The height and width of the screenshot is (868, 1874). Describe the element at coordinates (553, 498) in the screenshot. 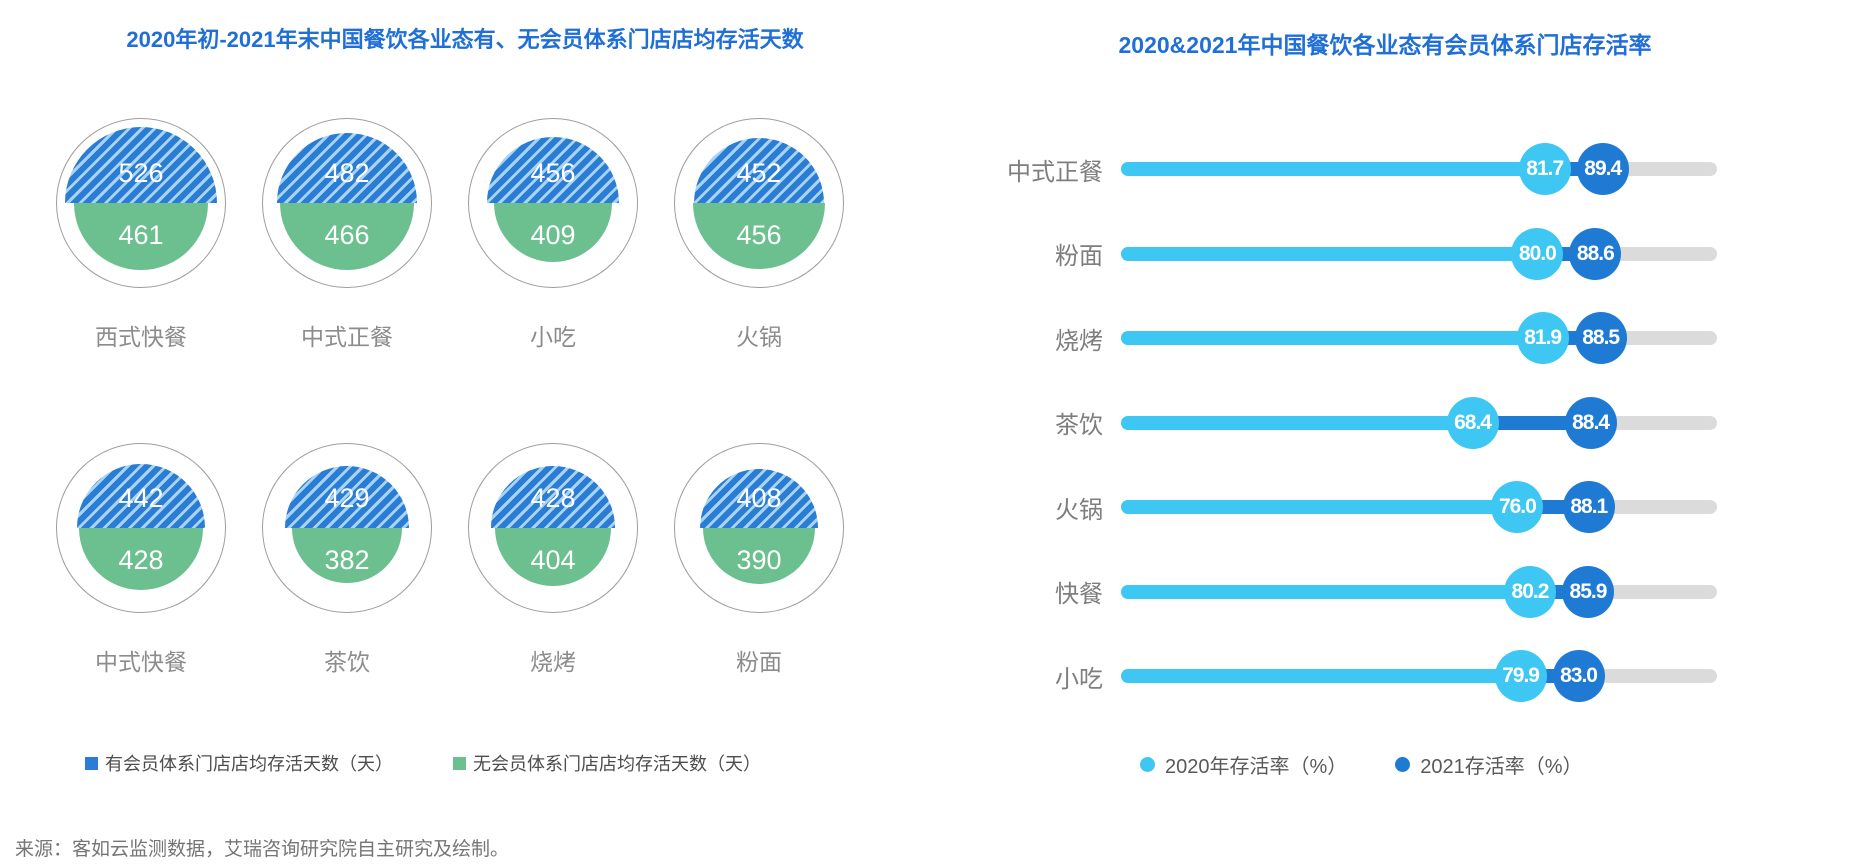

I see `with-membership-value: 428` at that location.